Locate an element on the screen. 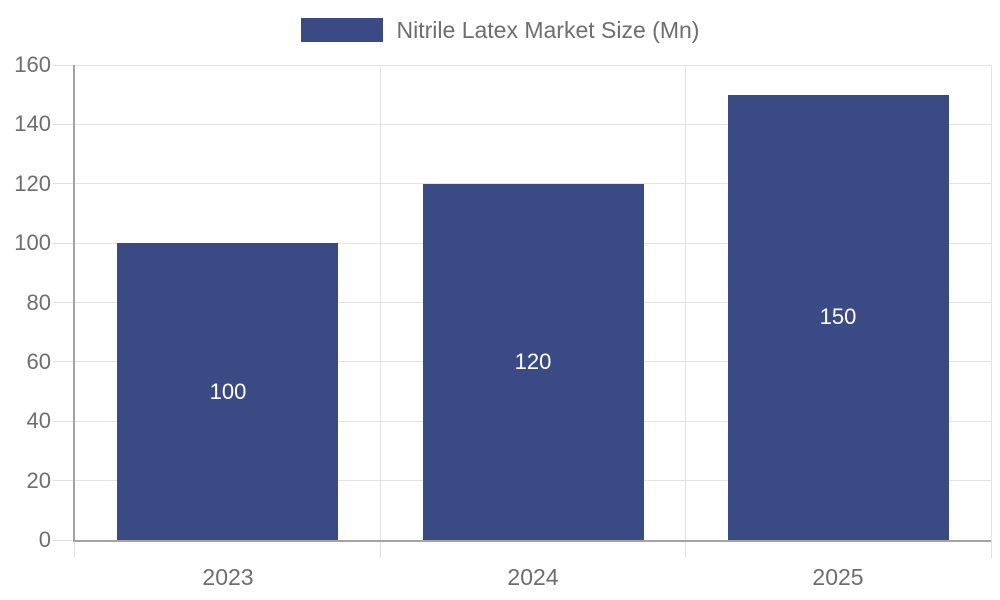  bar-2024 is located at coordinates (533, 361).